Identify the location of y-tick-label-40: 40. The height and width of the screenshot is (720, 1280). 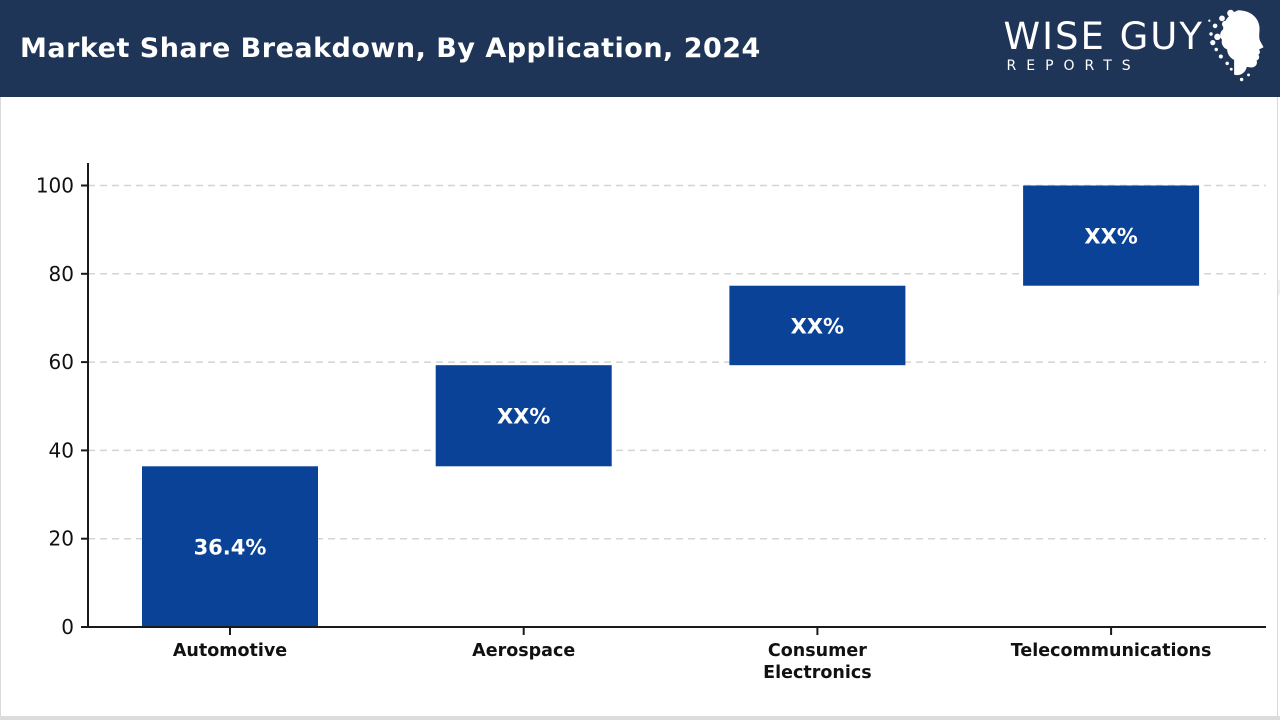
(61, 450).